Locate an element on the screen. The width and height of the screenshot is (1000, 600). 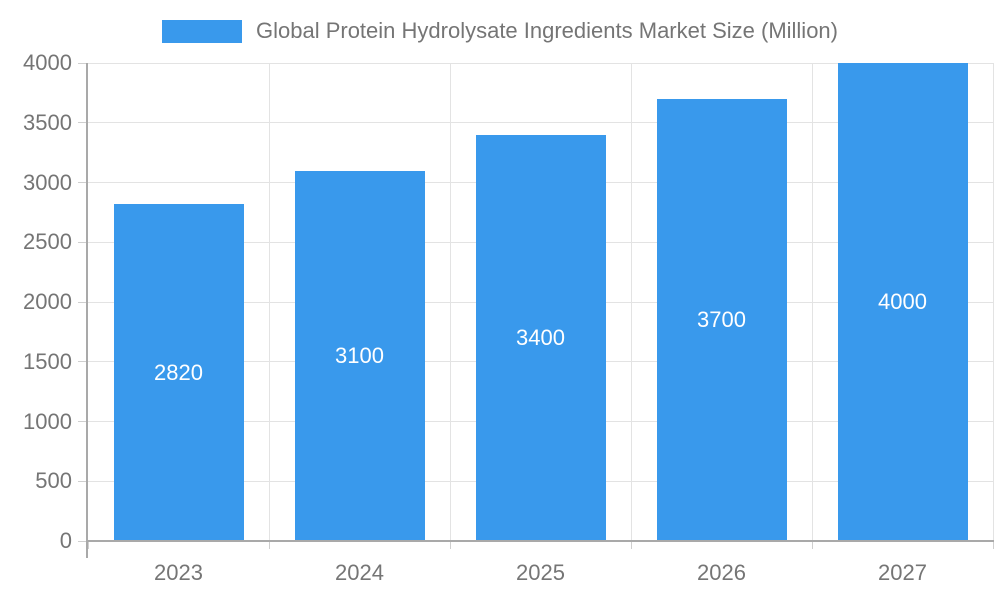
x-axis-label-2025: 2025 is located at coordinates (540, 572).